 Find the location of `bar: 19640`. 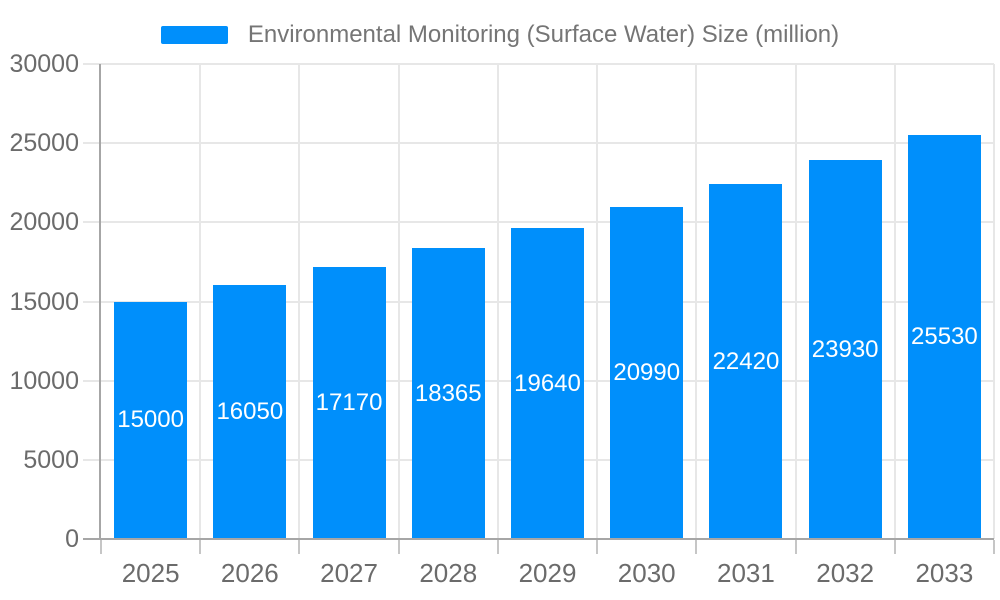

bar: 19640 is located at coordinates (547, 383).